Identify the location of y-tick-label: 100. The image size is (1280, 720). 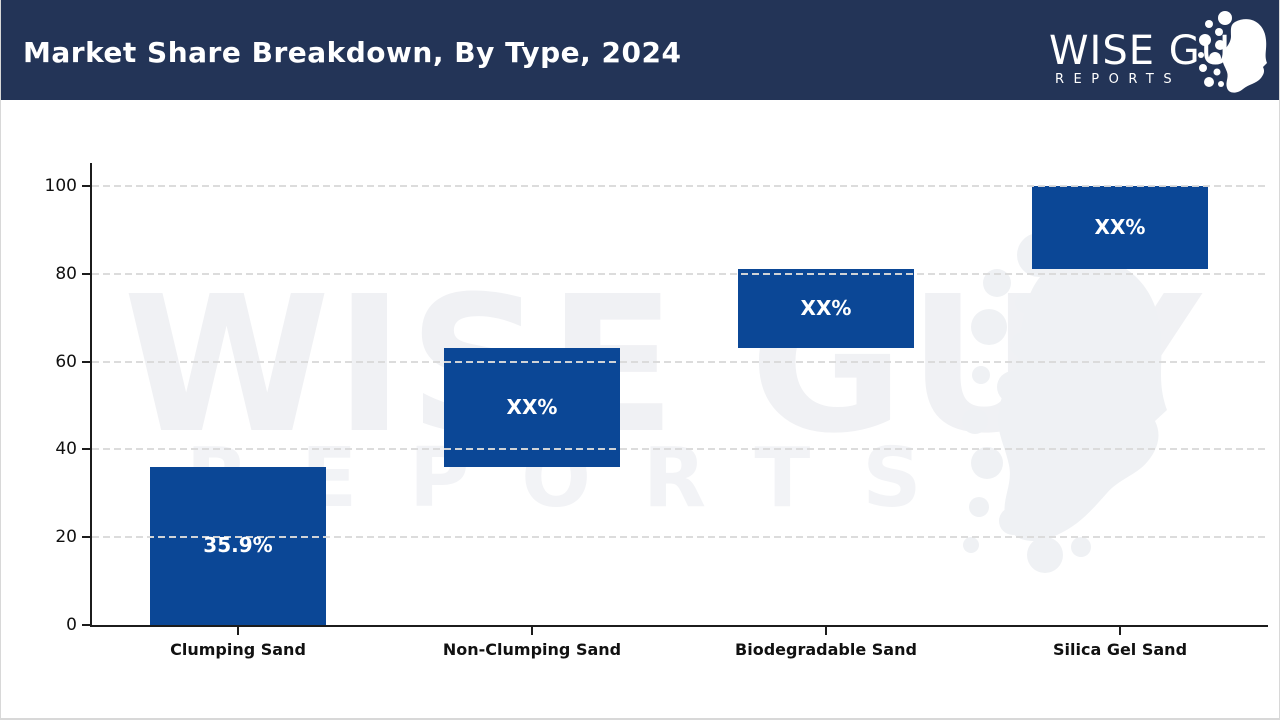
(60, 186).